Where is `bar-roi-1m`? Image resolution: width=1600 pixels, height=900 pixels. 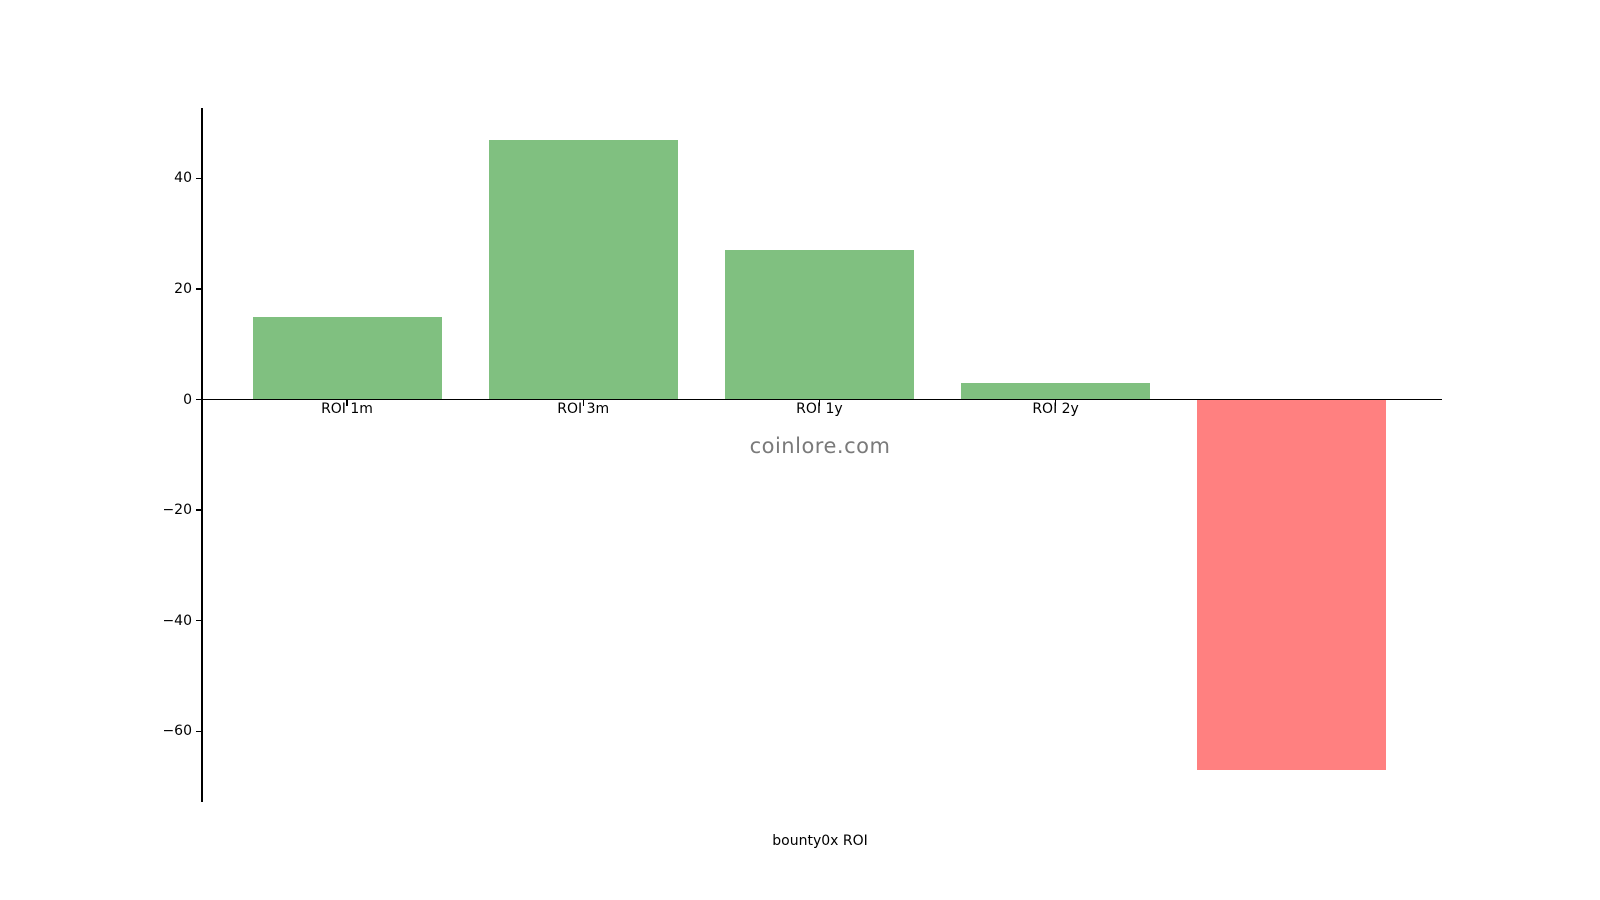
bar-roi-1m is located at coordinates (347, 358).